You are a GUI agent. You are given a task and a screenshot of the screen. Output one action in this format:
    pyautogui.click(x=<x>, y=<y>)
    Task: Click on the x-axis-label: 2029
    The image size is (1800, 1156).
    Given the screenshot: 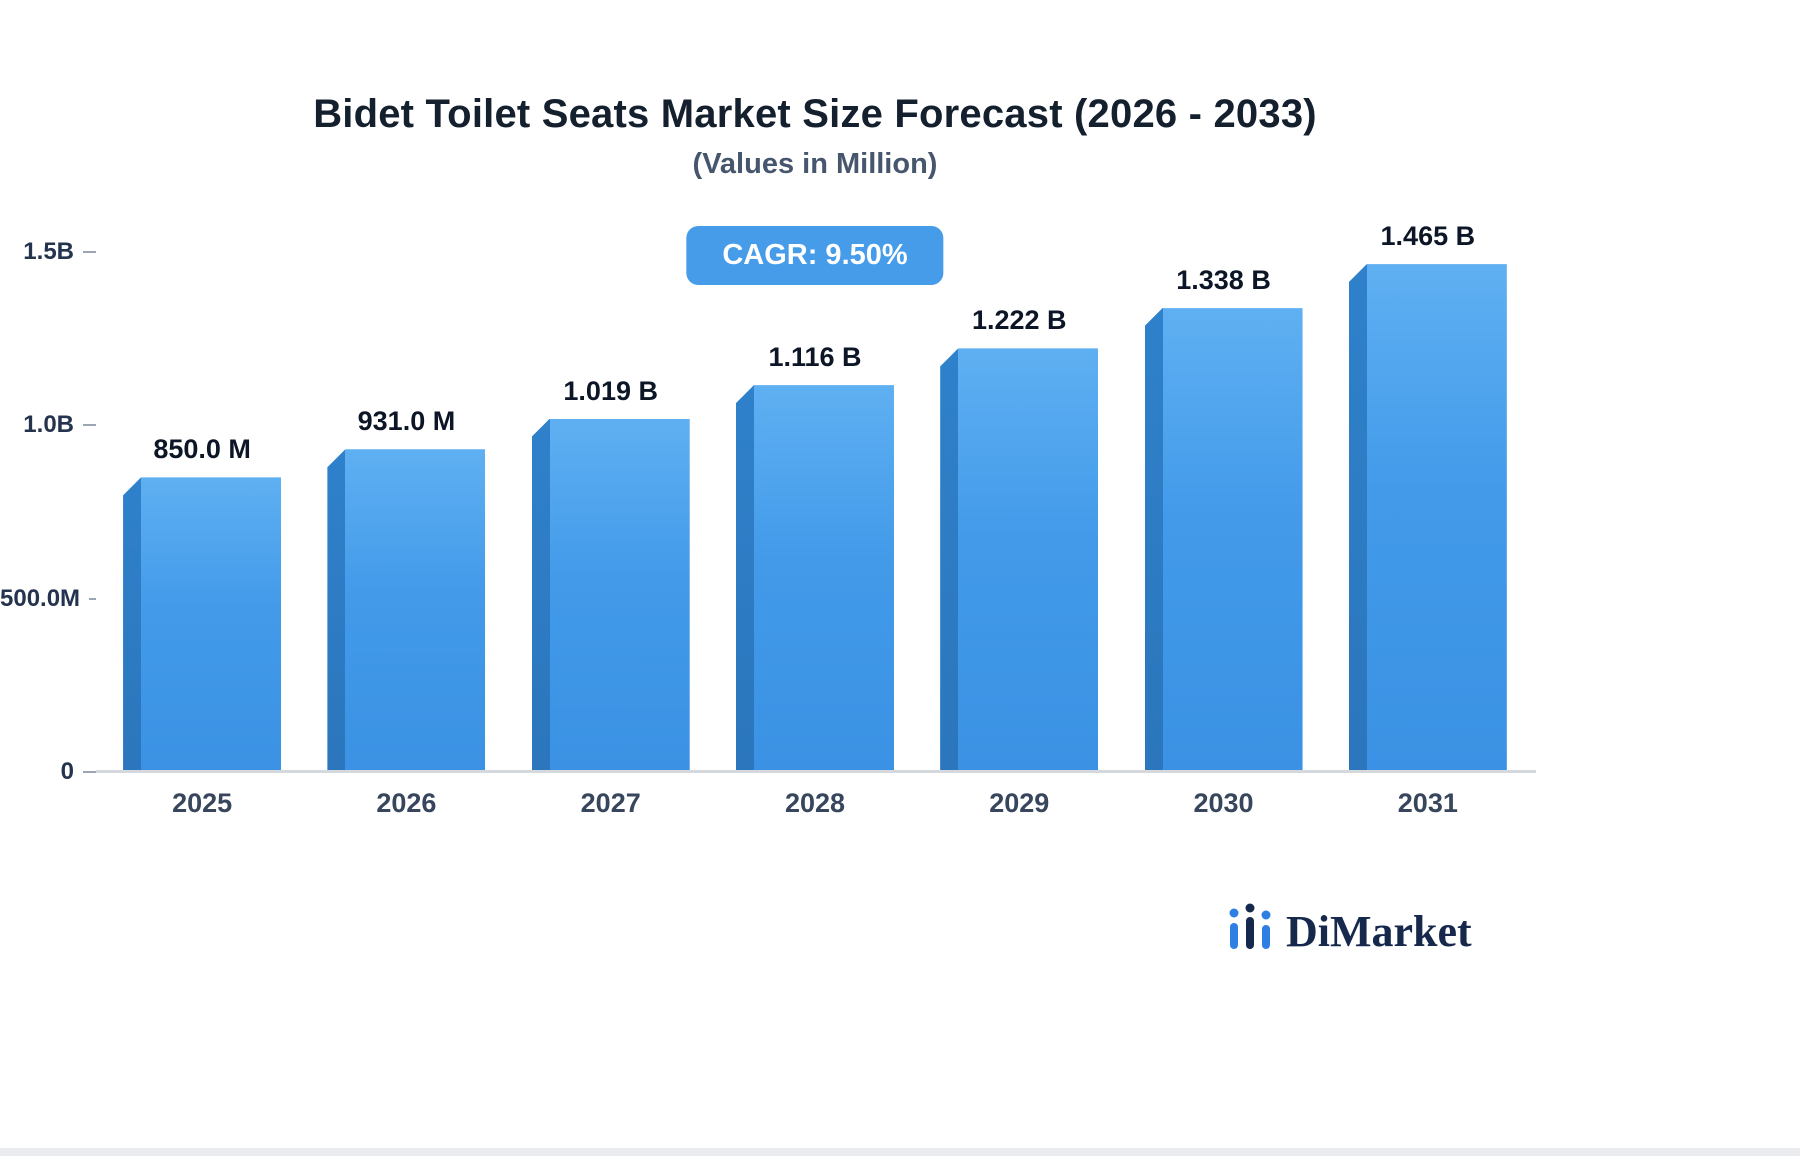 What is the action you would take?
    pyautogui.click(x=1019, y=803)
    